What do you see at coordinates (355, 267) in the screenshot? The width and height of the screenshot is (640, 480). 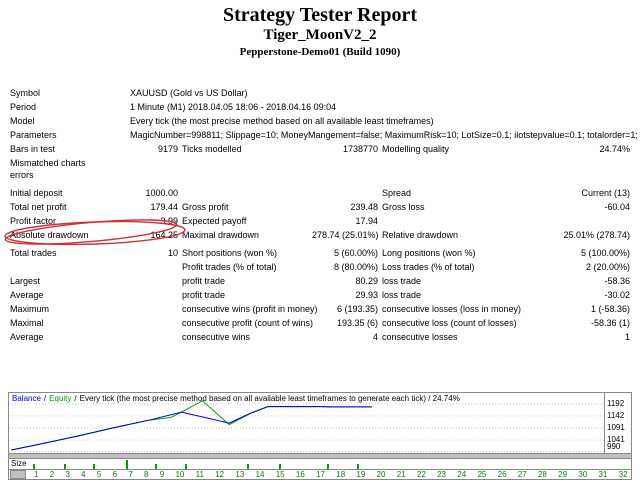 I see `profit-trades-value: 8 (80.00%)` at bounding box center [355, 267].